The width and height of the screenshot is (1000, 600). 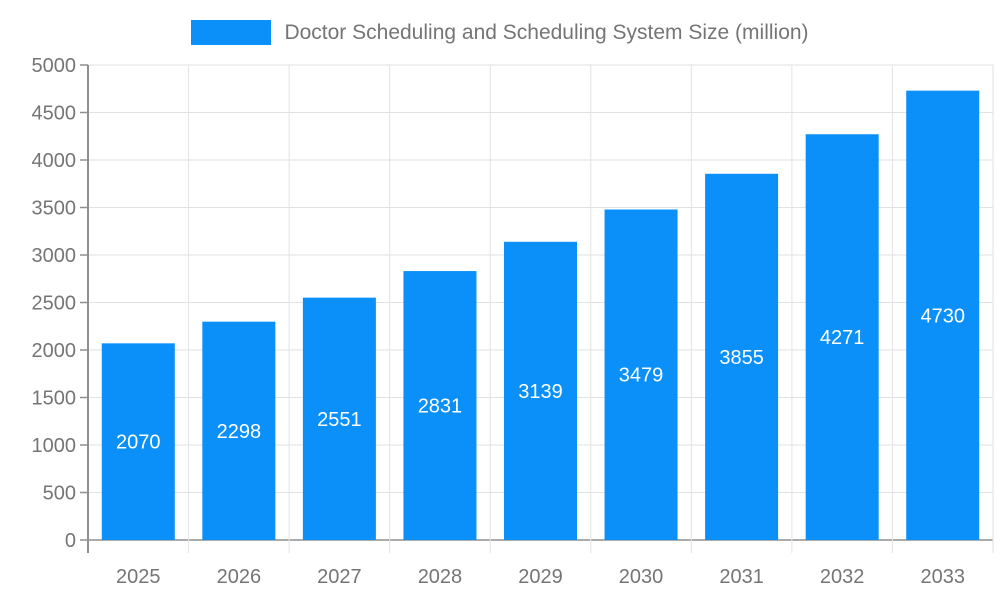 What do you see at coordinates (138, 577) in the screenshot?
I see `x-tick-label: 2025` at bounding box center [138, 577].